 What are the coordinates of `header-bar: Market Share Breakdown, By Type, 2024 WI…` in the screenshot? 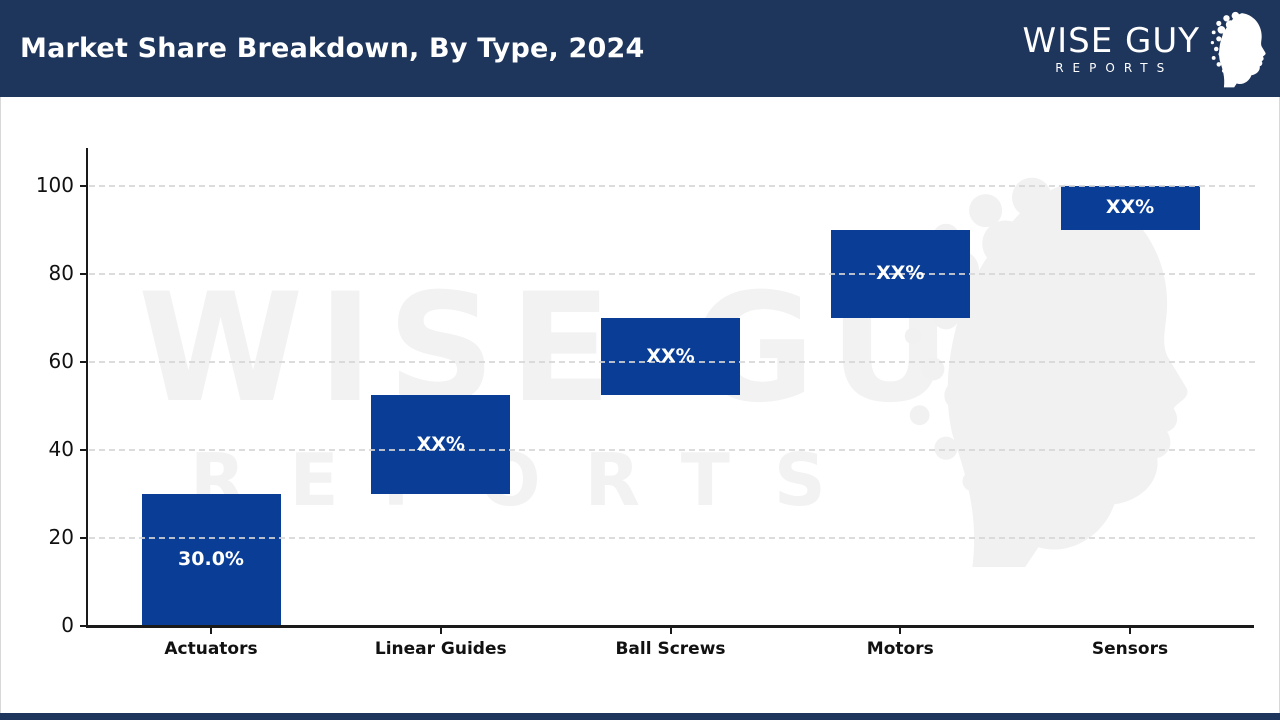 It's located at (640, 48).